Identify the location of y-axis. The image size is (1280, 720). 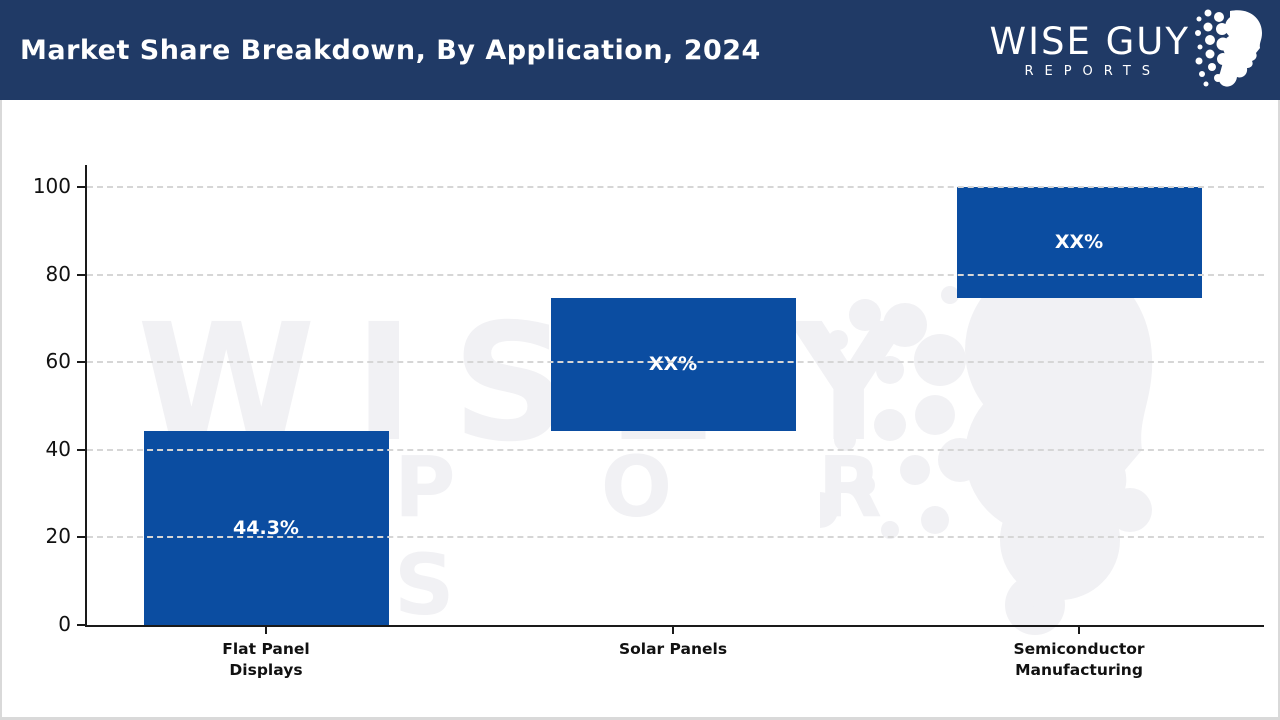
(86, 396).